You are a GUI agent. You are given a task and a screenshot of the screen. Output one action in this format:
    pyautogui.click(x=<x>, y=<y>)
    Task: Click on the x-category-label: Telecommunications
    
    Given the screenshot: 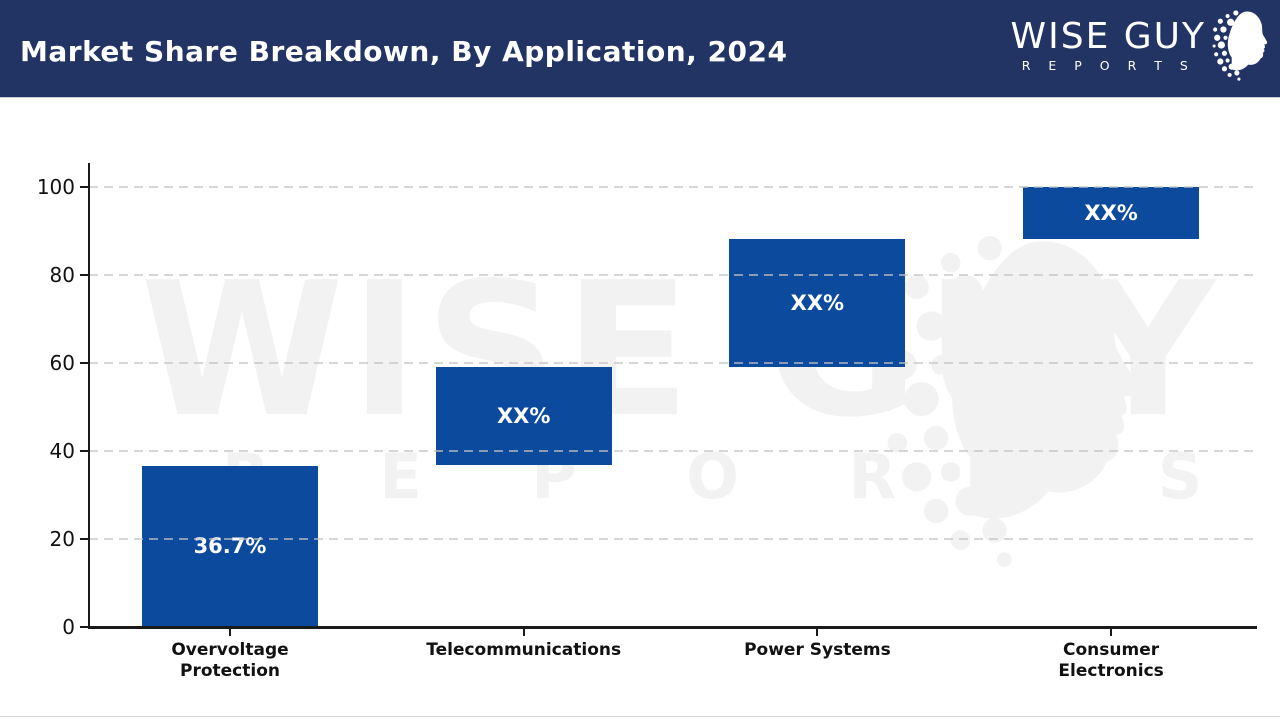 What is the action you would take?
    pyautogui.click(x=524, y=650)
    